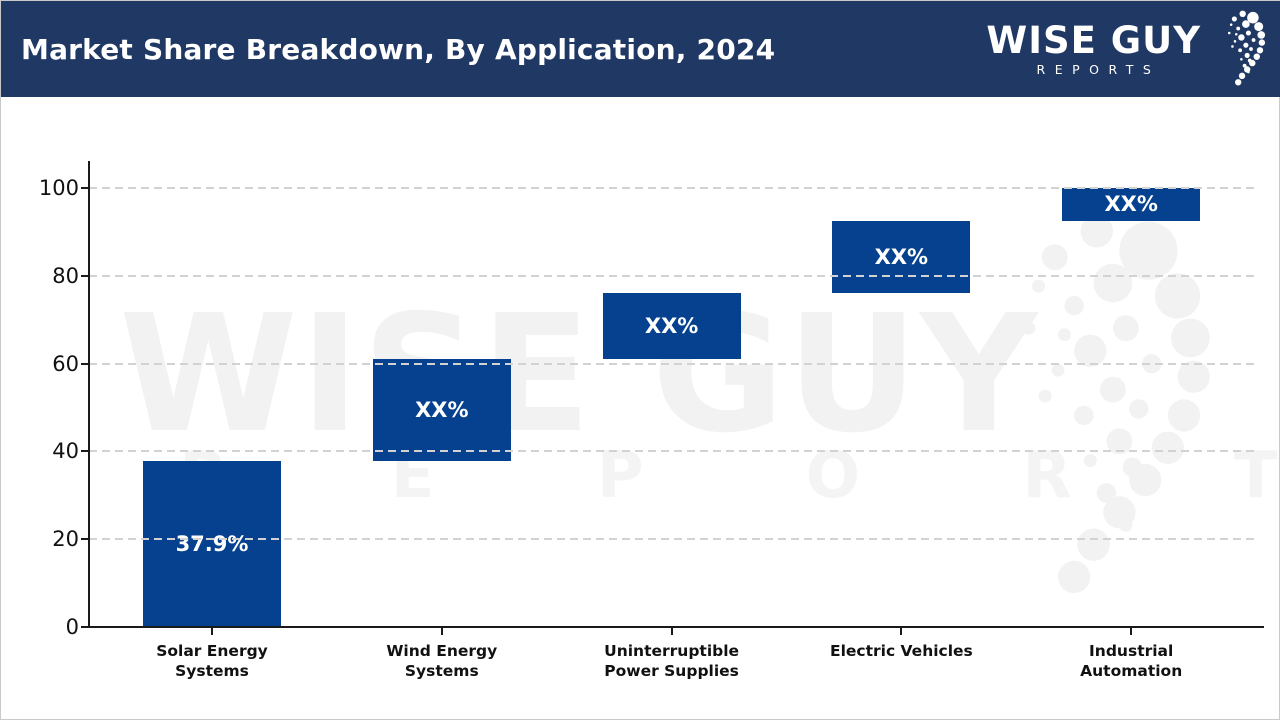  Describe the element at coordinates (442, 661) in the screenshot. I see `x-category-label-2: Wind Energy Systems` at that location.